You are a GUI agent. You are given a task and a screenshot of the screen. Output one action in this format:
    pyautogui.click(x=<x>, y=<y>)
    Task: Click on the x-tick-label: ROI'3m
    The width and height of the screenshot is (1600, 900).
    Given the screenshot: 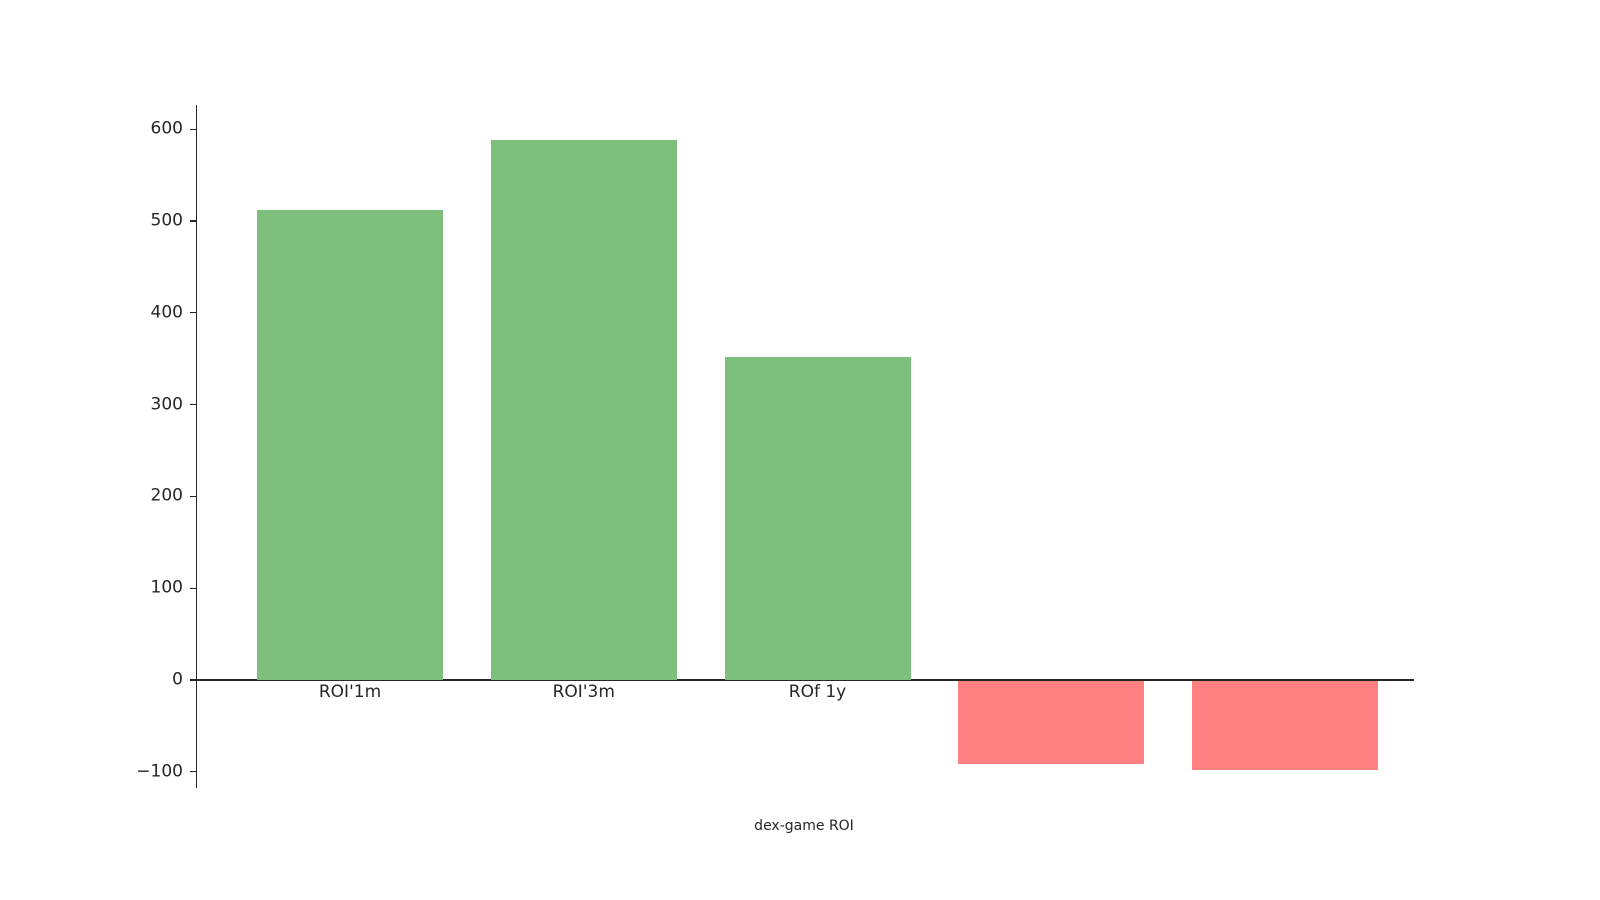 What is the action you would take?
    pyautogui.click(x=583, y=692)
    